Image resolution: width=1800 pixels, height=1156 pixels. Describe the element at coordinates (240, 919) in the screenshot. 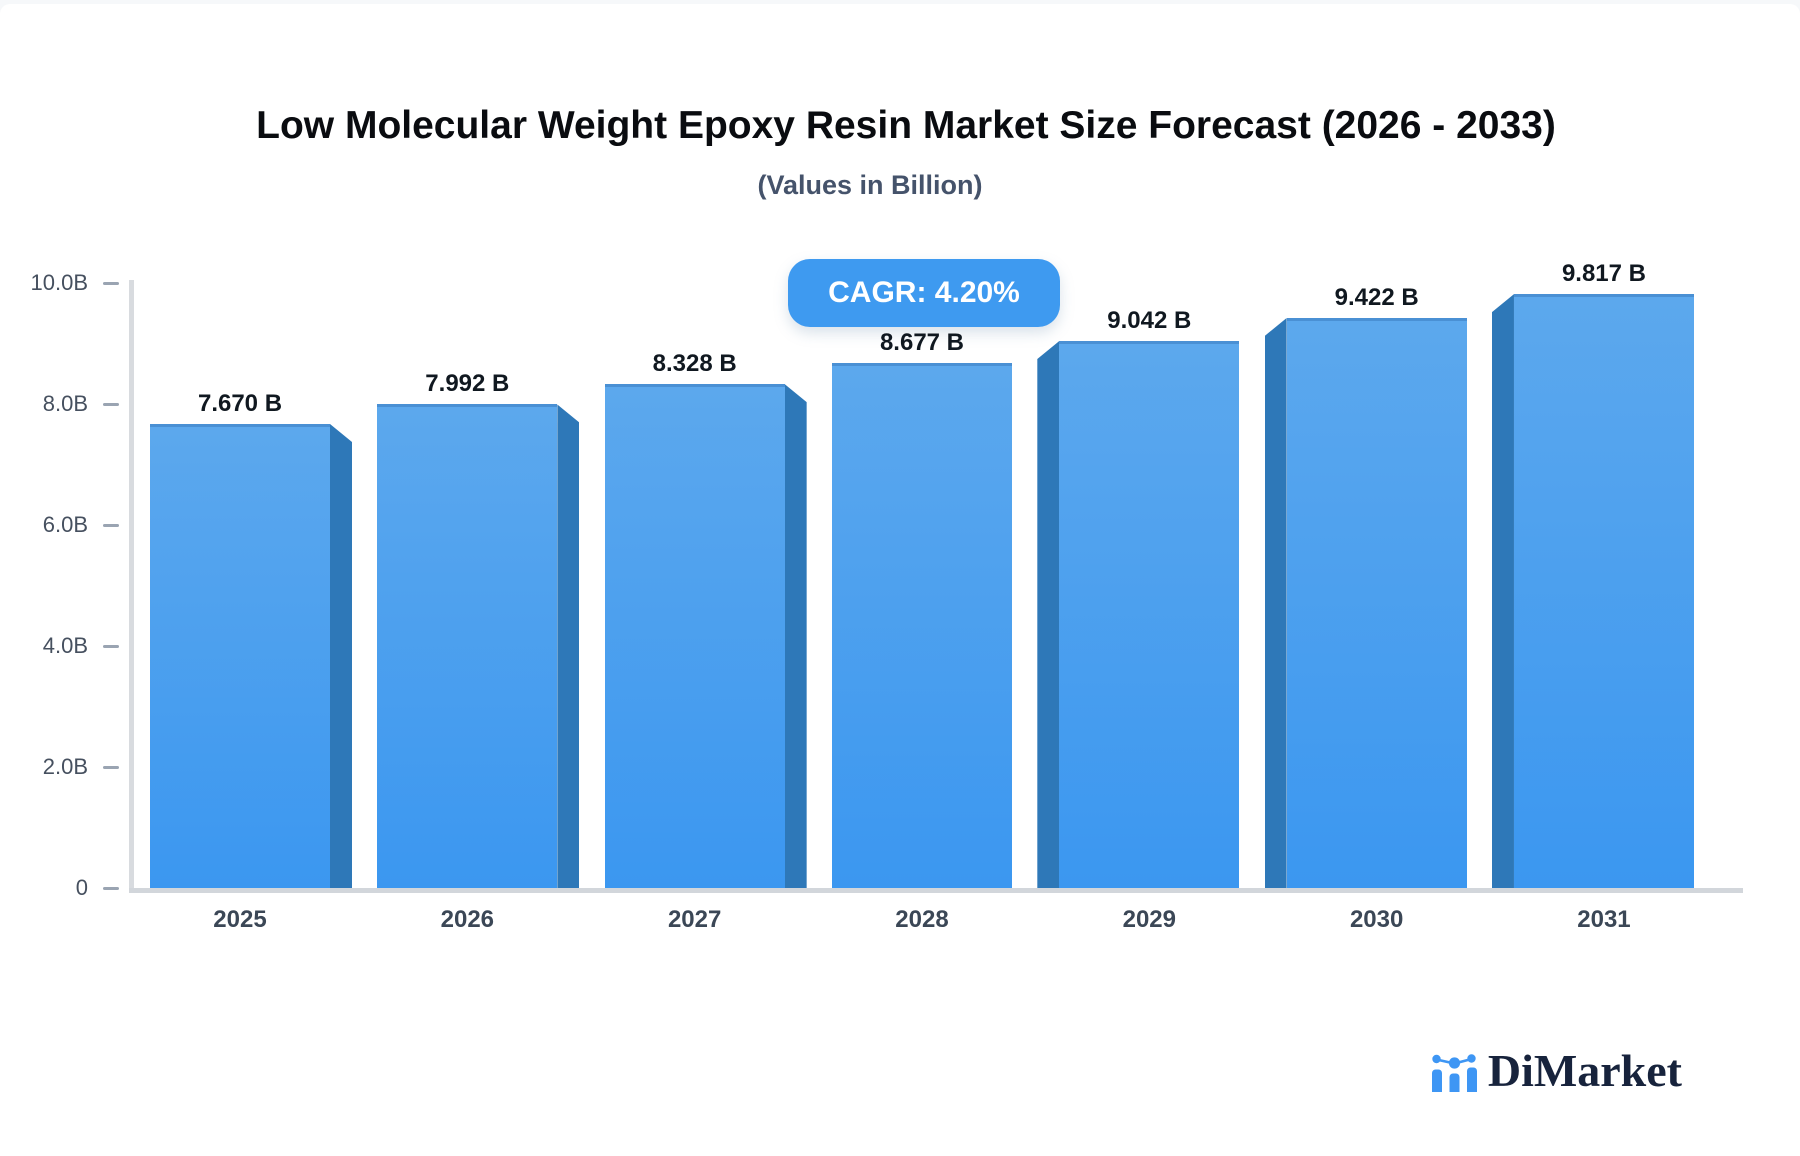

I see `x-axis-label: 2025` at that location.